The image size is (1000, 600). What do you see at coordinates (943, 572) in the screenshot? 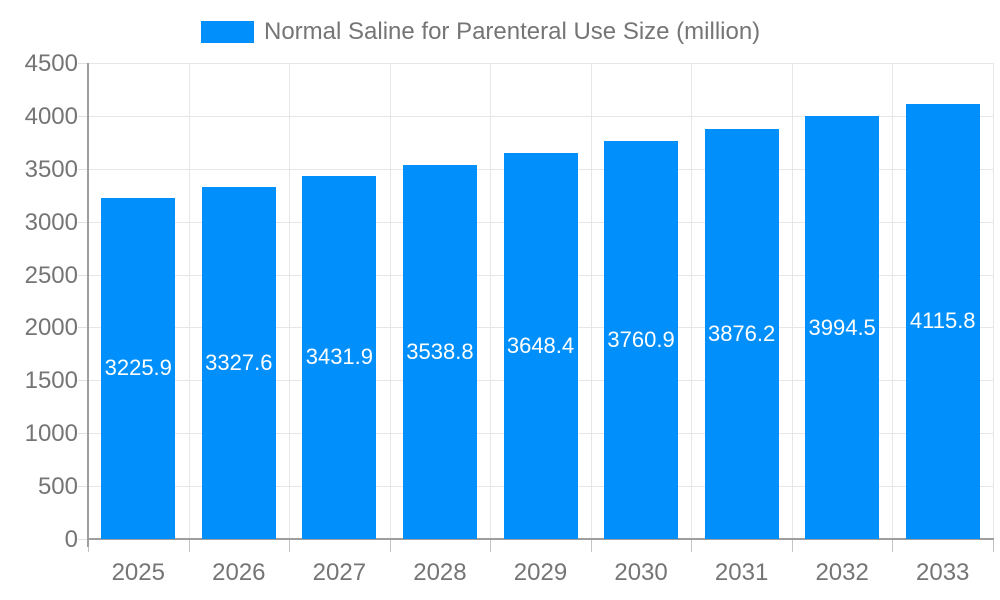
I see `x-axis-label: 2033` at bounding box center [943, 572].